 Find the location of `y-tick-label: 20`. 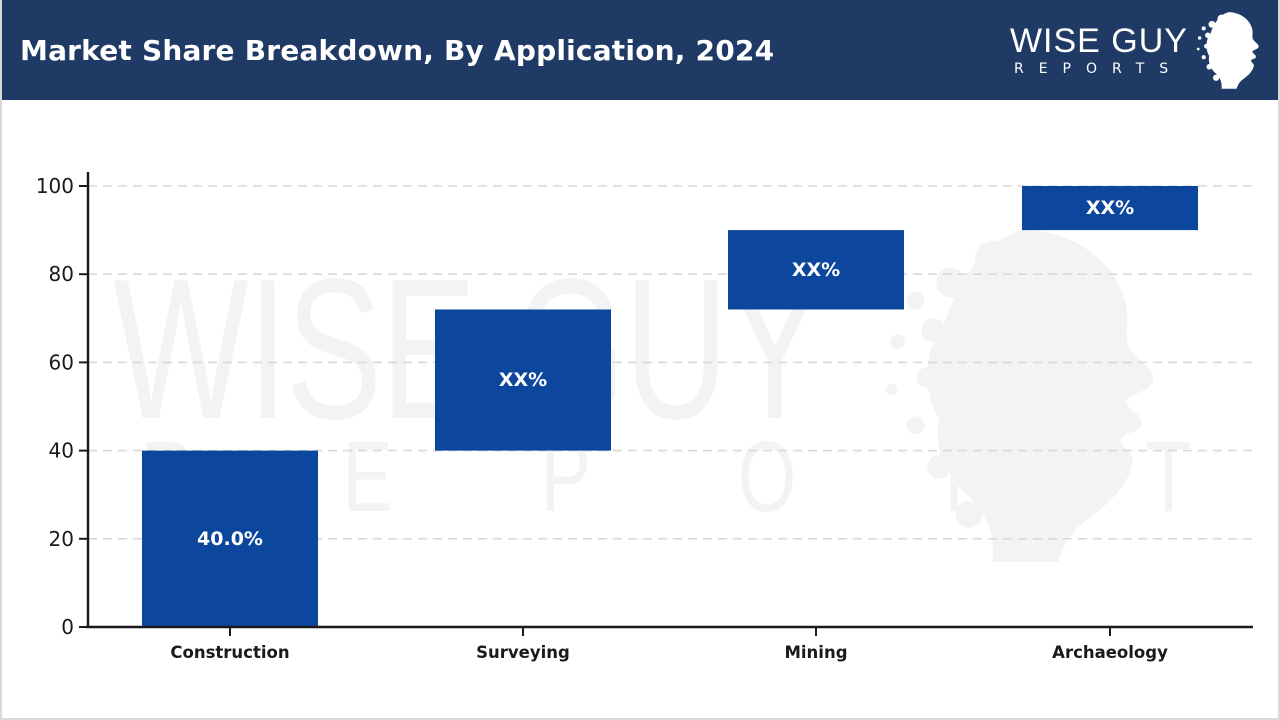

y-tick-label: 20 is located at coordinates (61, 539).